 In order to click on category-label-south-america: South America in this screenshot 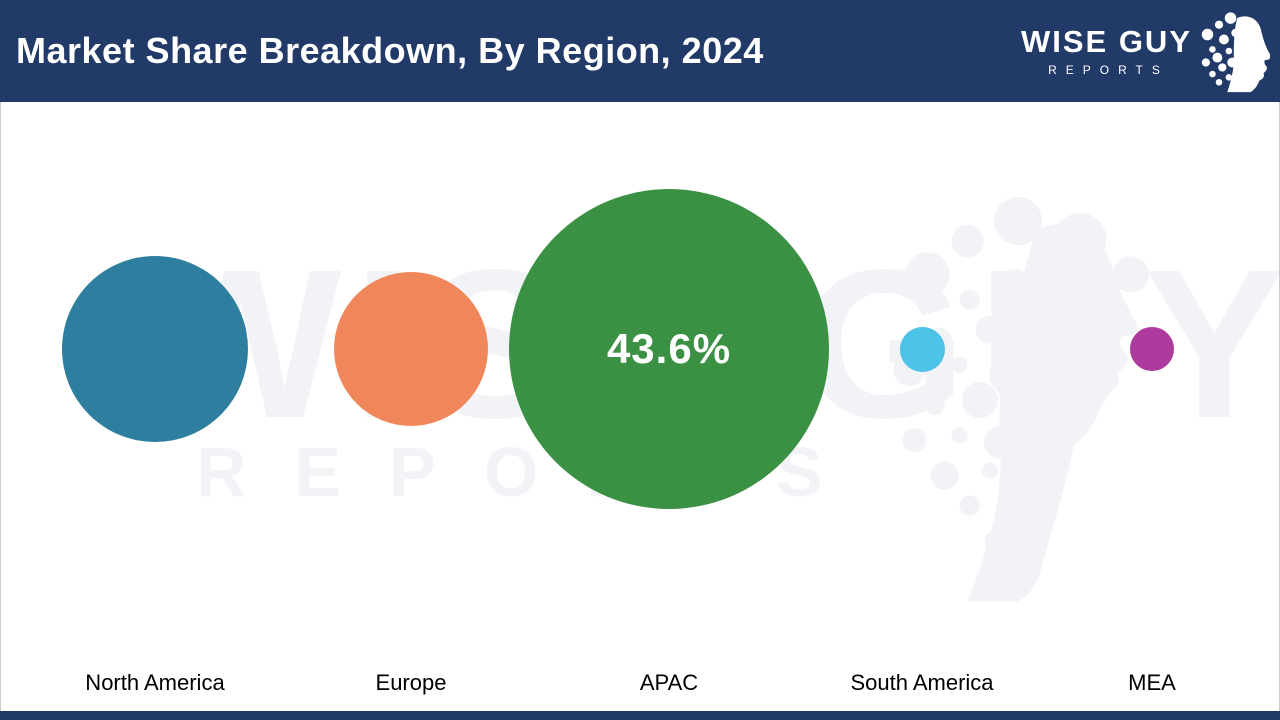, I will do `click(922, 682)`.